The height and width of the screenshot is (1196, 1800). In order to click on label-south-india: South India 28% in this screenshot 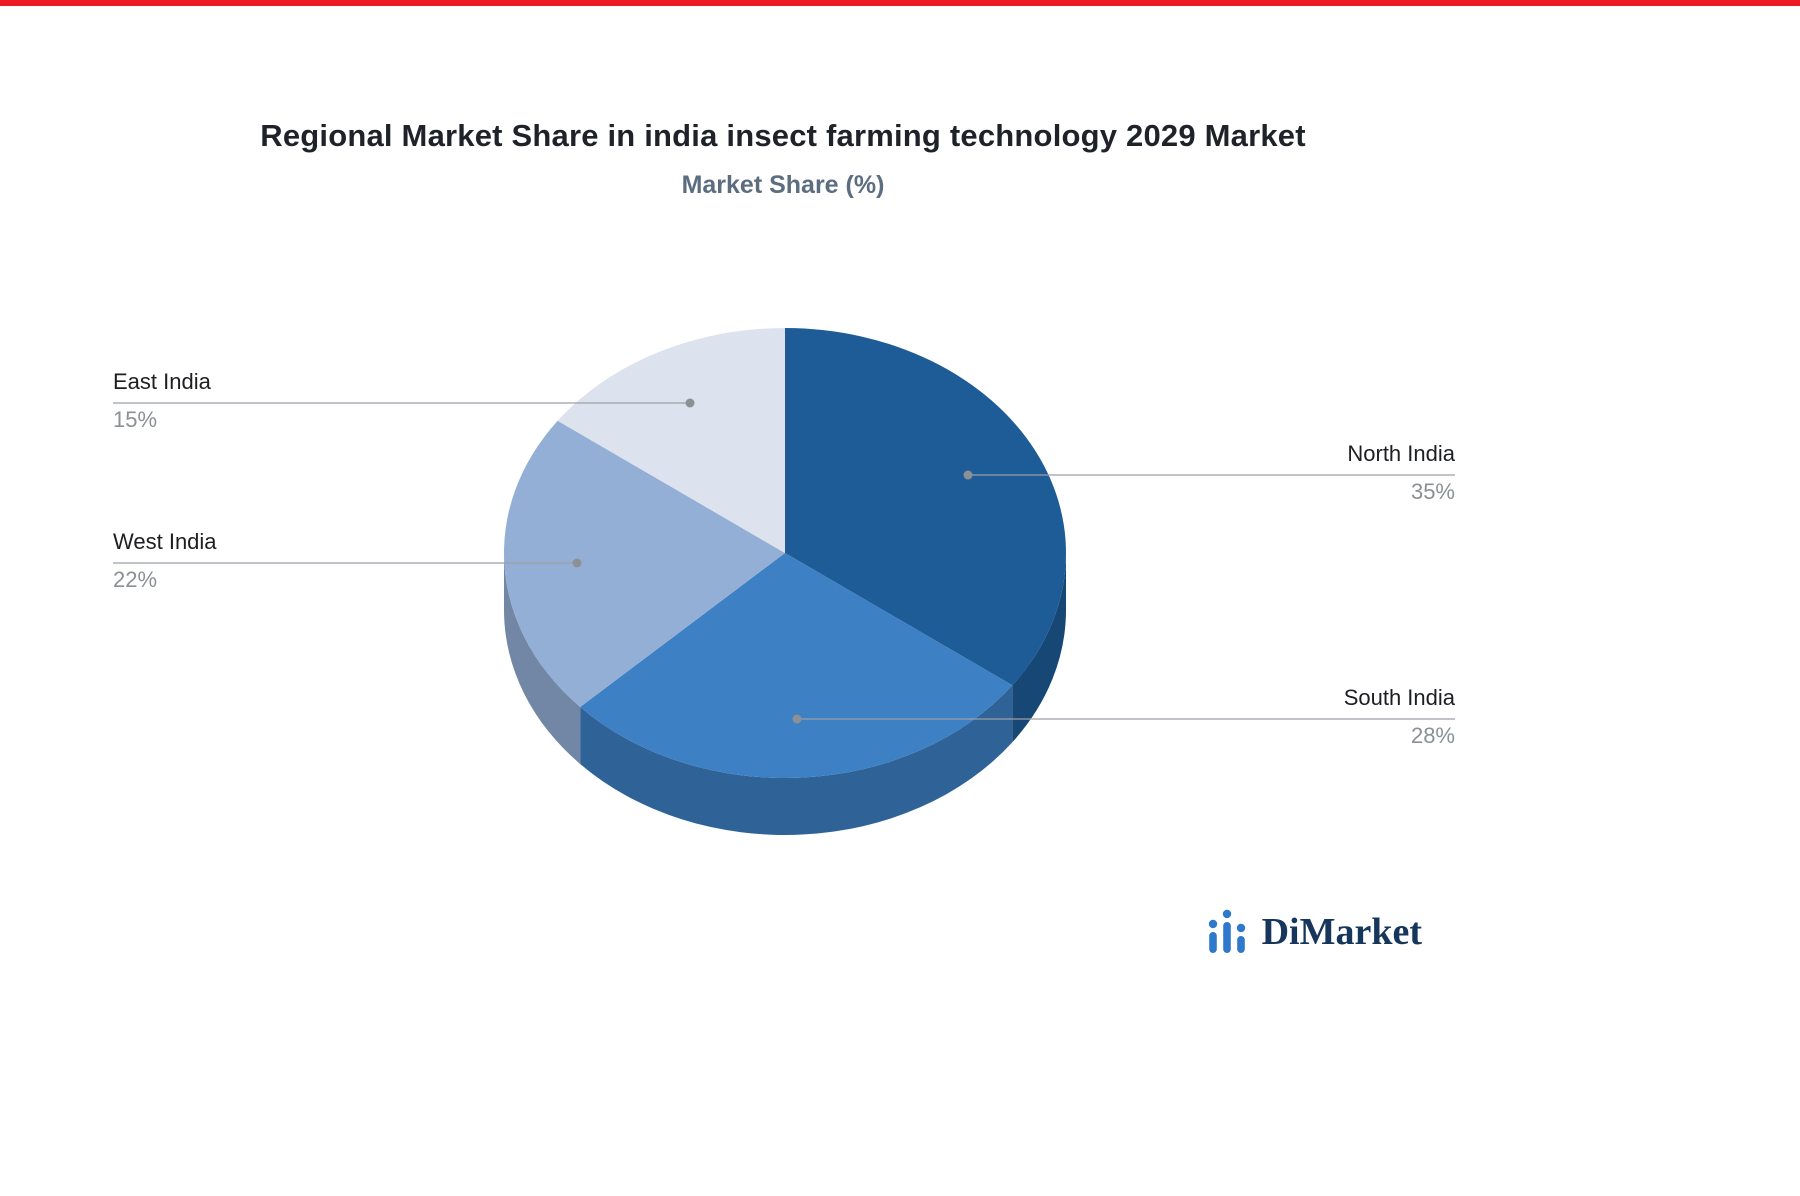, I will do `click(1275, 717)`.